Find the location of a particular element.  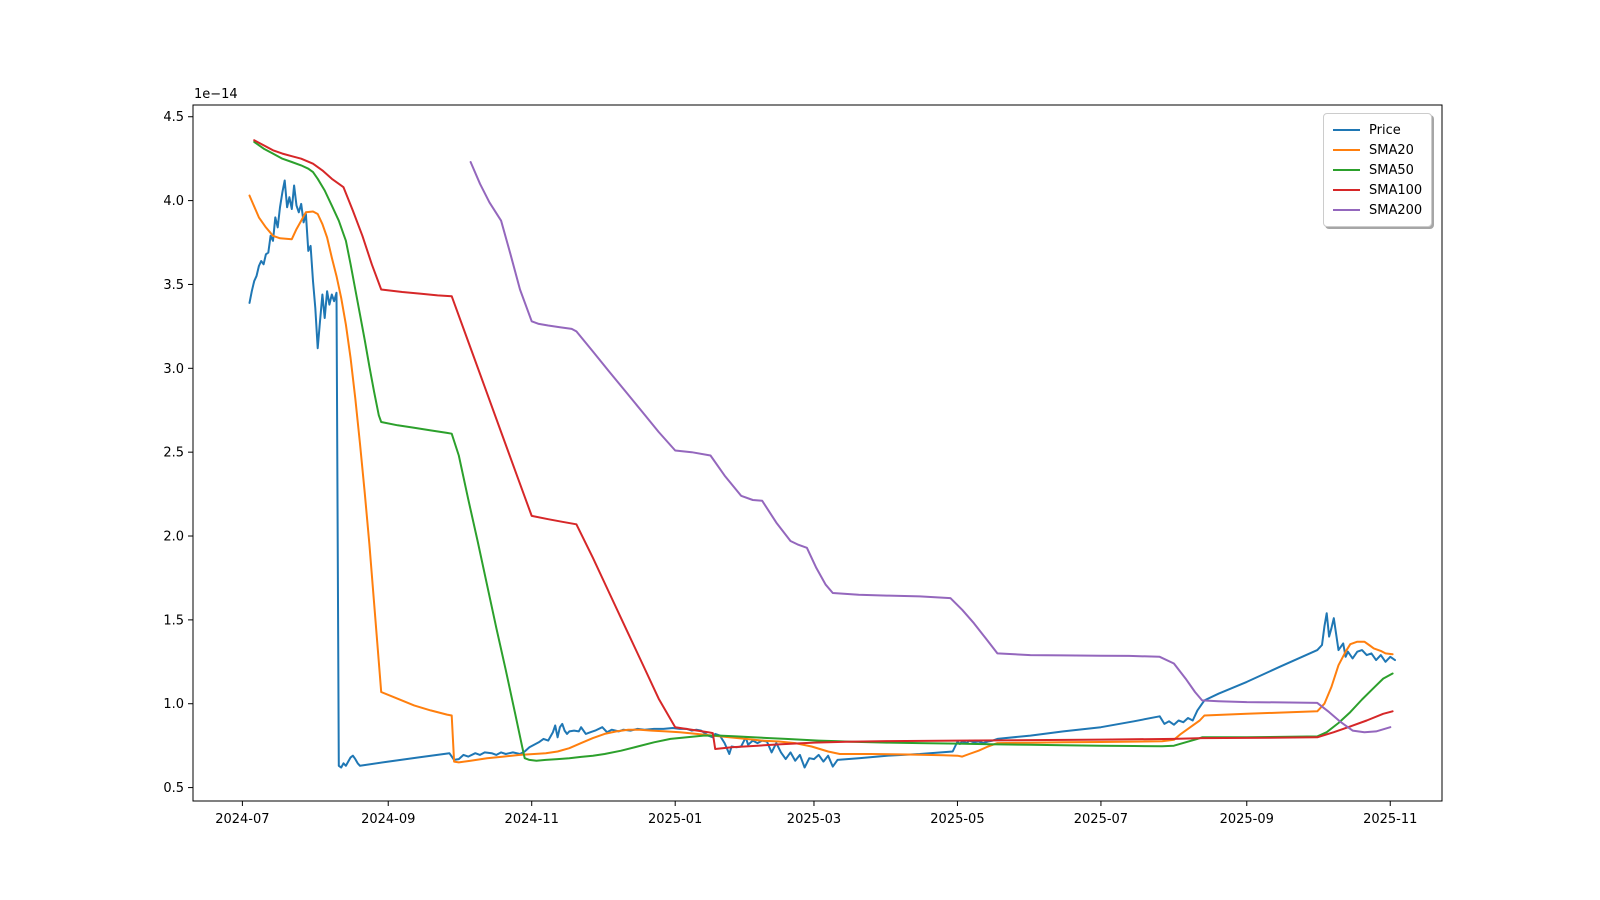

legend-label: SMA200 is located at coordinates (1396, 210).